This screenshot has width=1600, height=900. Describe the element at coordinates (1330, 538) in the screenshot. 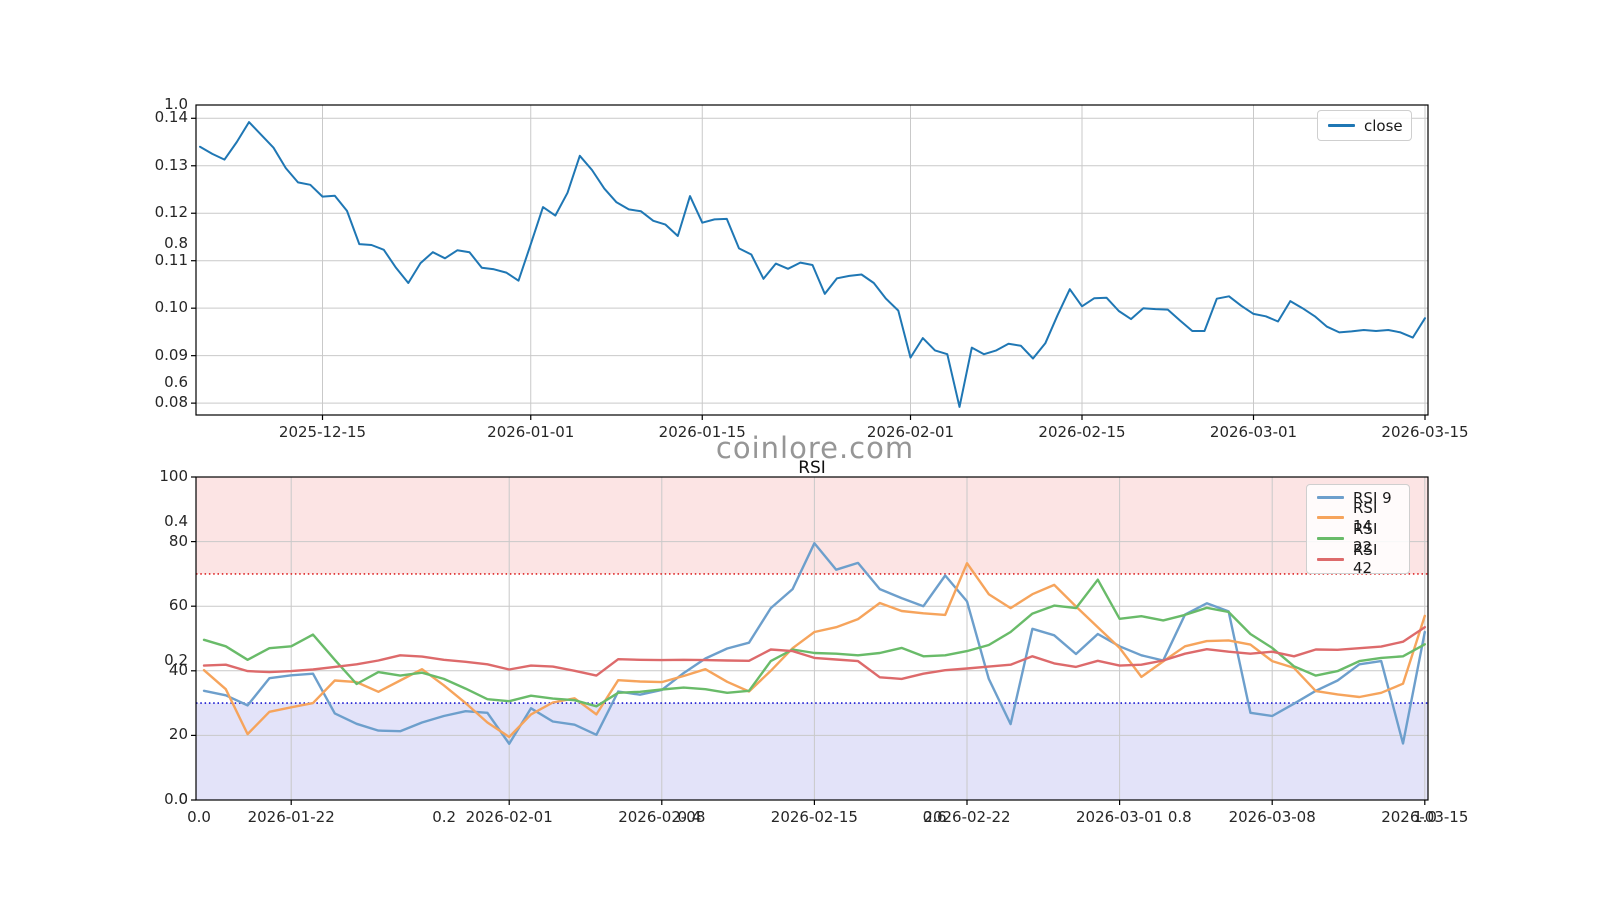

I see `rsi22-legend-swatch` at that location.